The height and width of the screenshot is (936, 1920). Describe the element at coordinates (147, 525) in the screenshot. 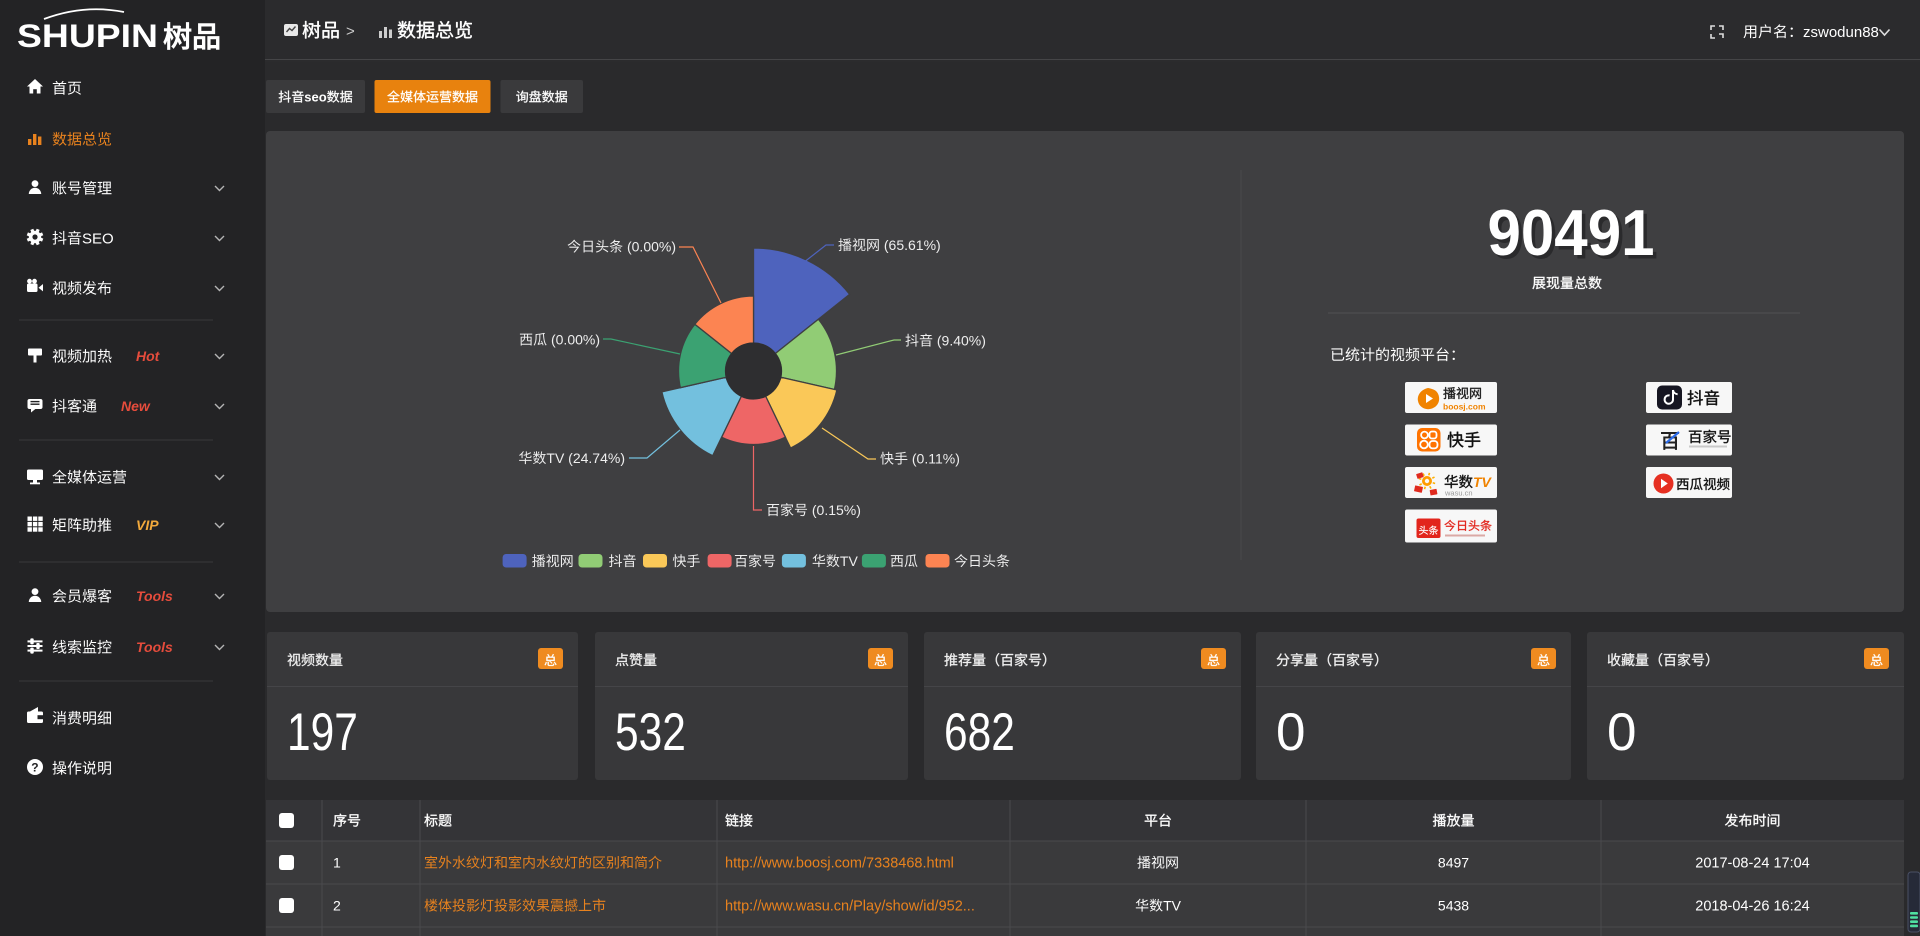

I see `svg-text: VIP` at that location.